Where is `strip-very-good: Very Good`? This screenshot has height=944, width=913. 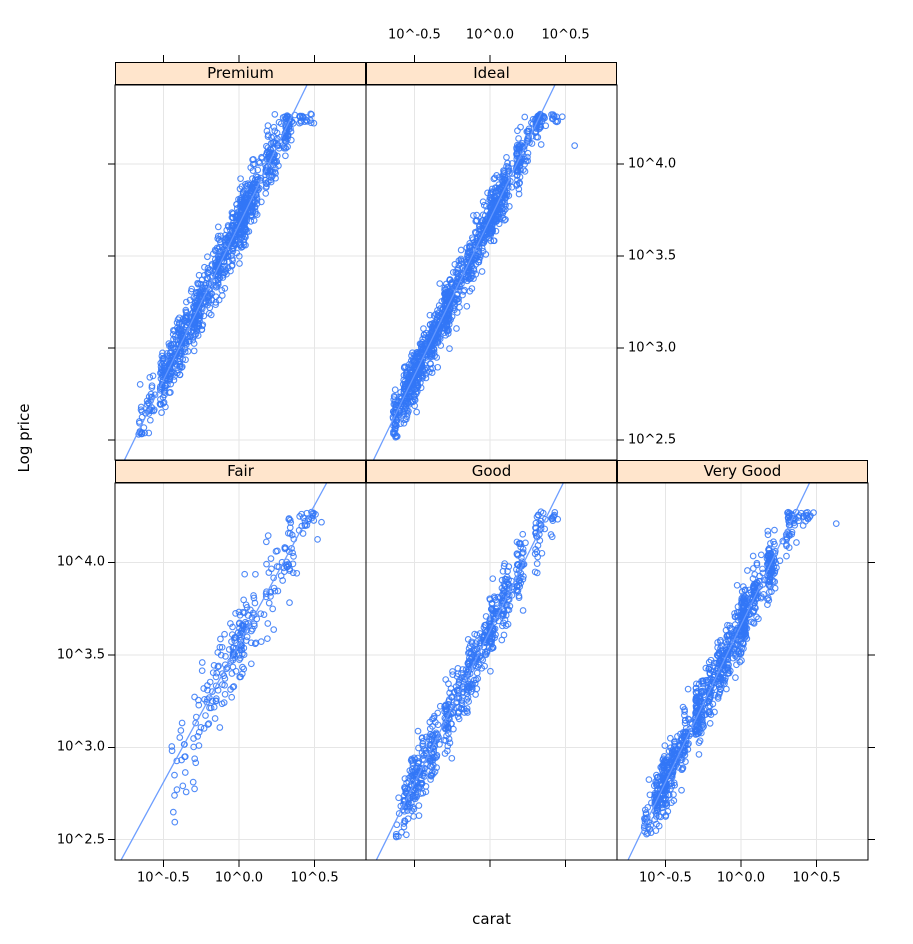 strip-very-good: Very Good is located at coordinates (742, 471).